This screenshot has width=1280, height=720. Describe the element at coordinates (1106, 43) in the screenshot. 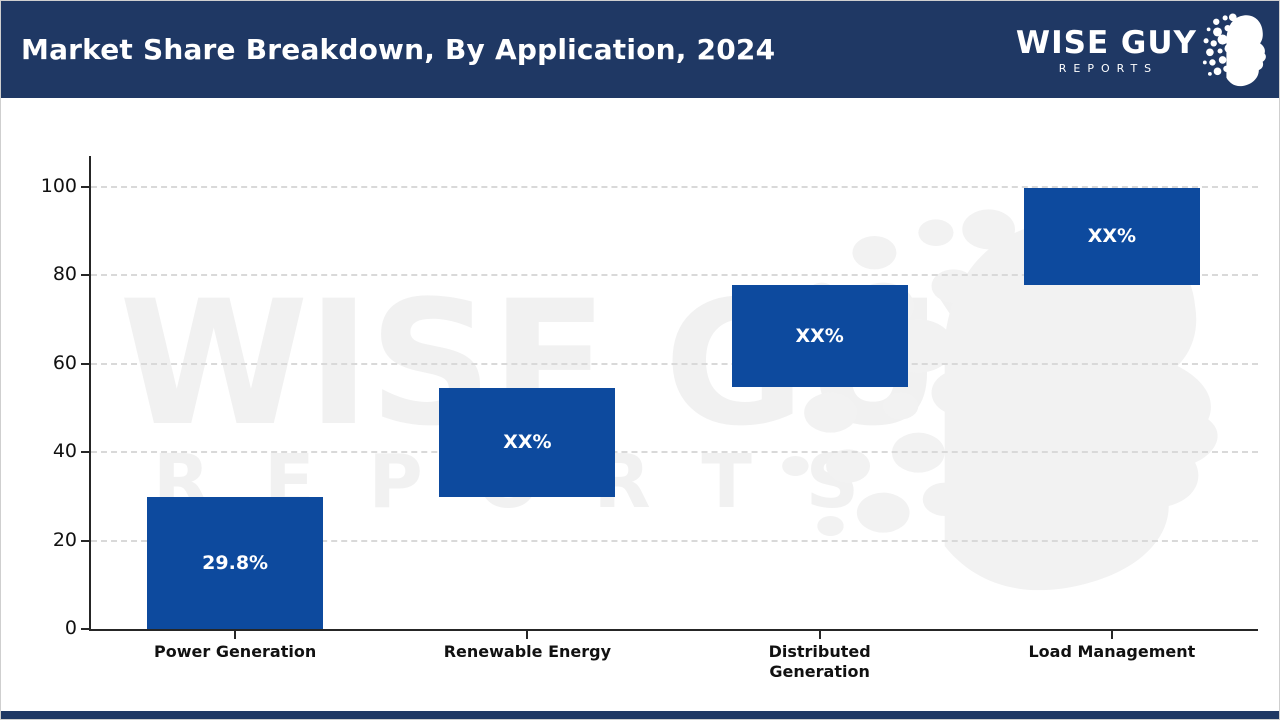

I see `brand-name: WISE GUY` at that location.